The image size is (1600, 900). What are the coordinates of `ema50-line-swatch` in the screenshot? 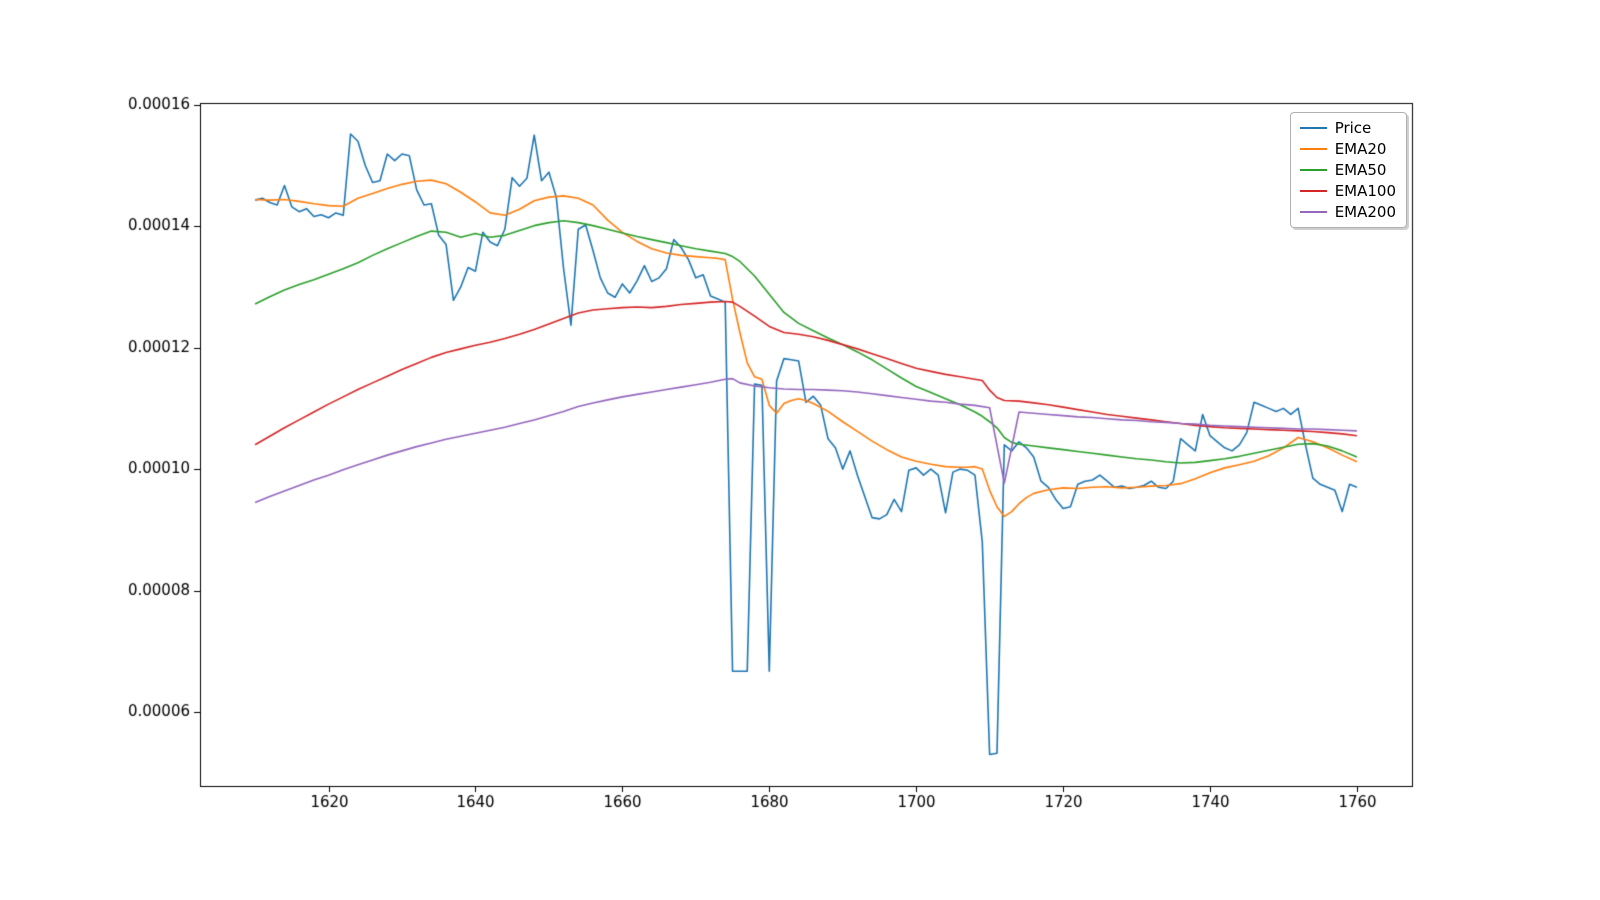 It's located at (1313, 170).